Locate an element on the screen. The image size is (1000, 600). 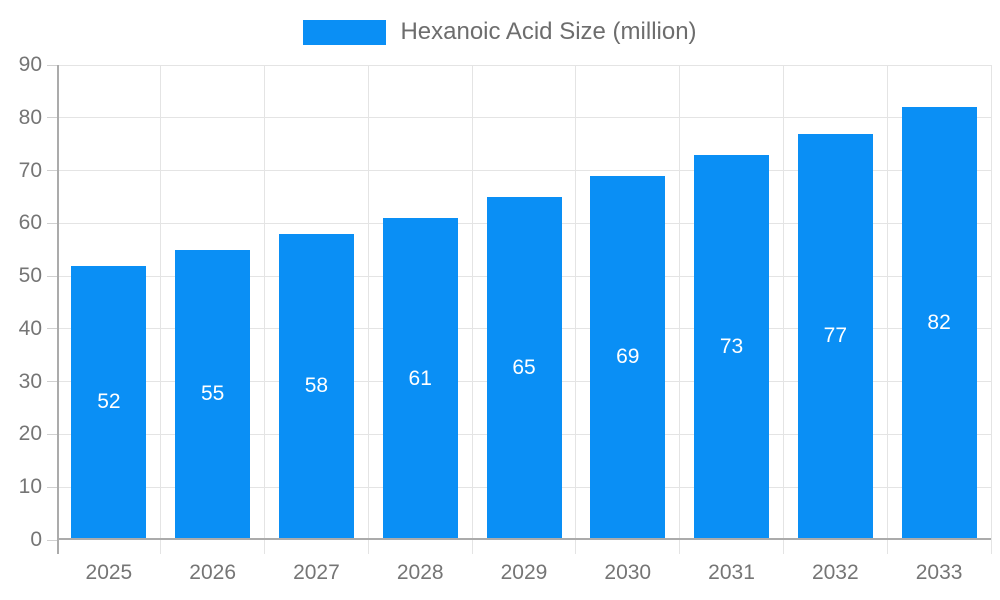
bar-value-label: 58 is located at coordinates (316, 386).